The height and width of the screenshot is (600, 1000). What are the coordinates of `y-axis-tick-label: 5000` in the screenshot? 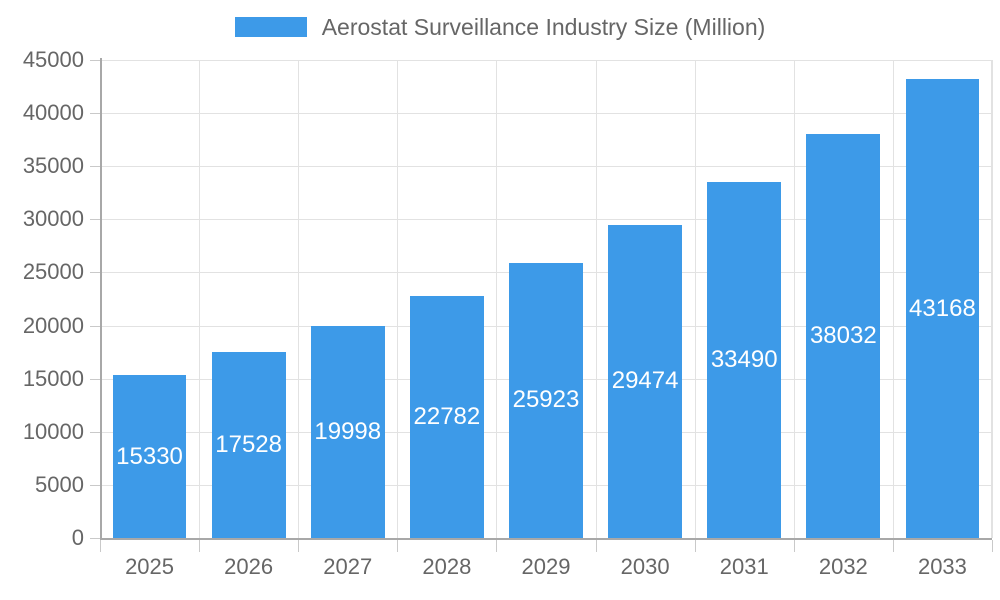 It's located at (59, 484).